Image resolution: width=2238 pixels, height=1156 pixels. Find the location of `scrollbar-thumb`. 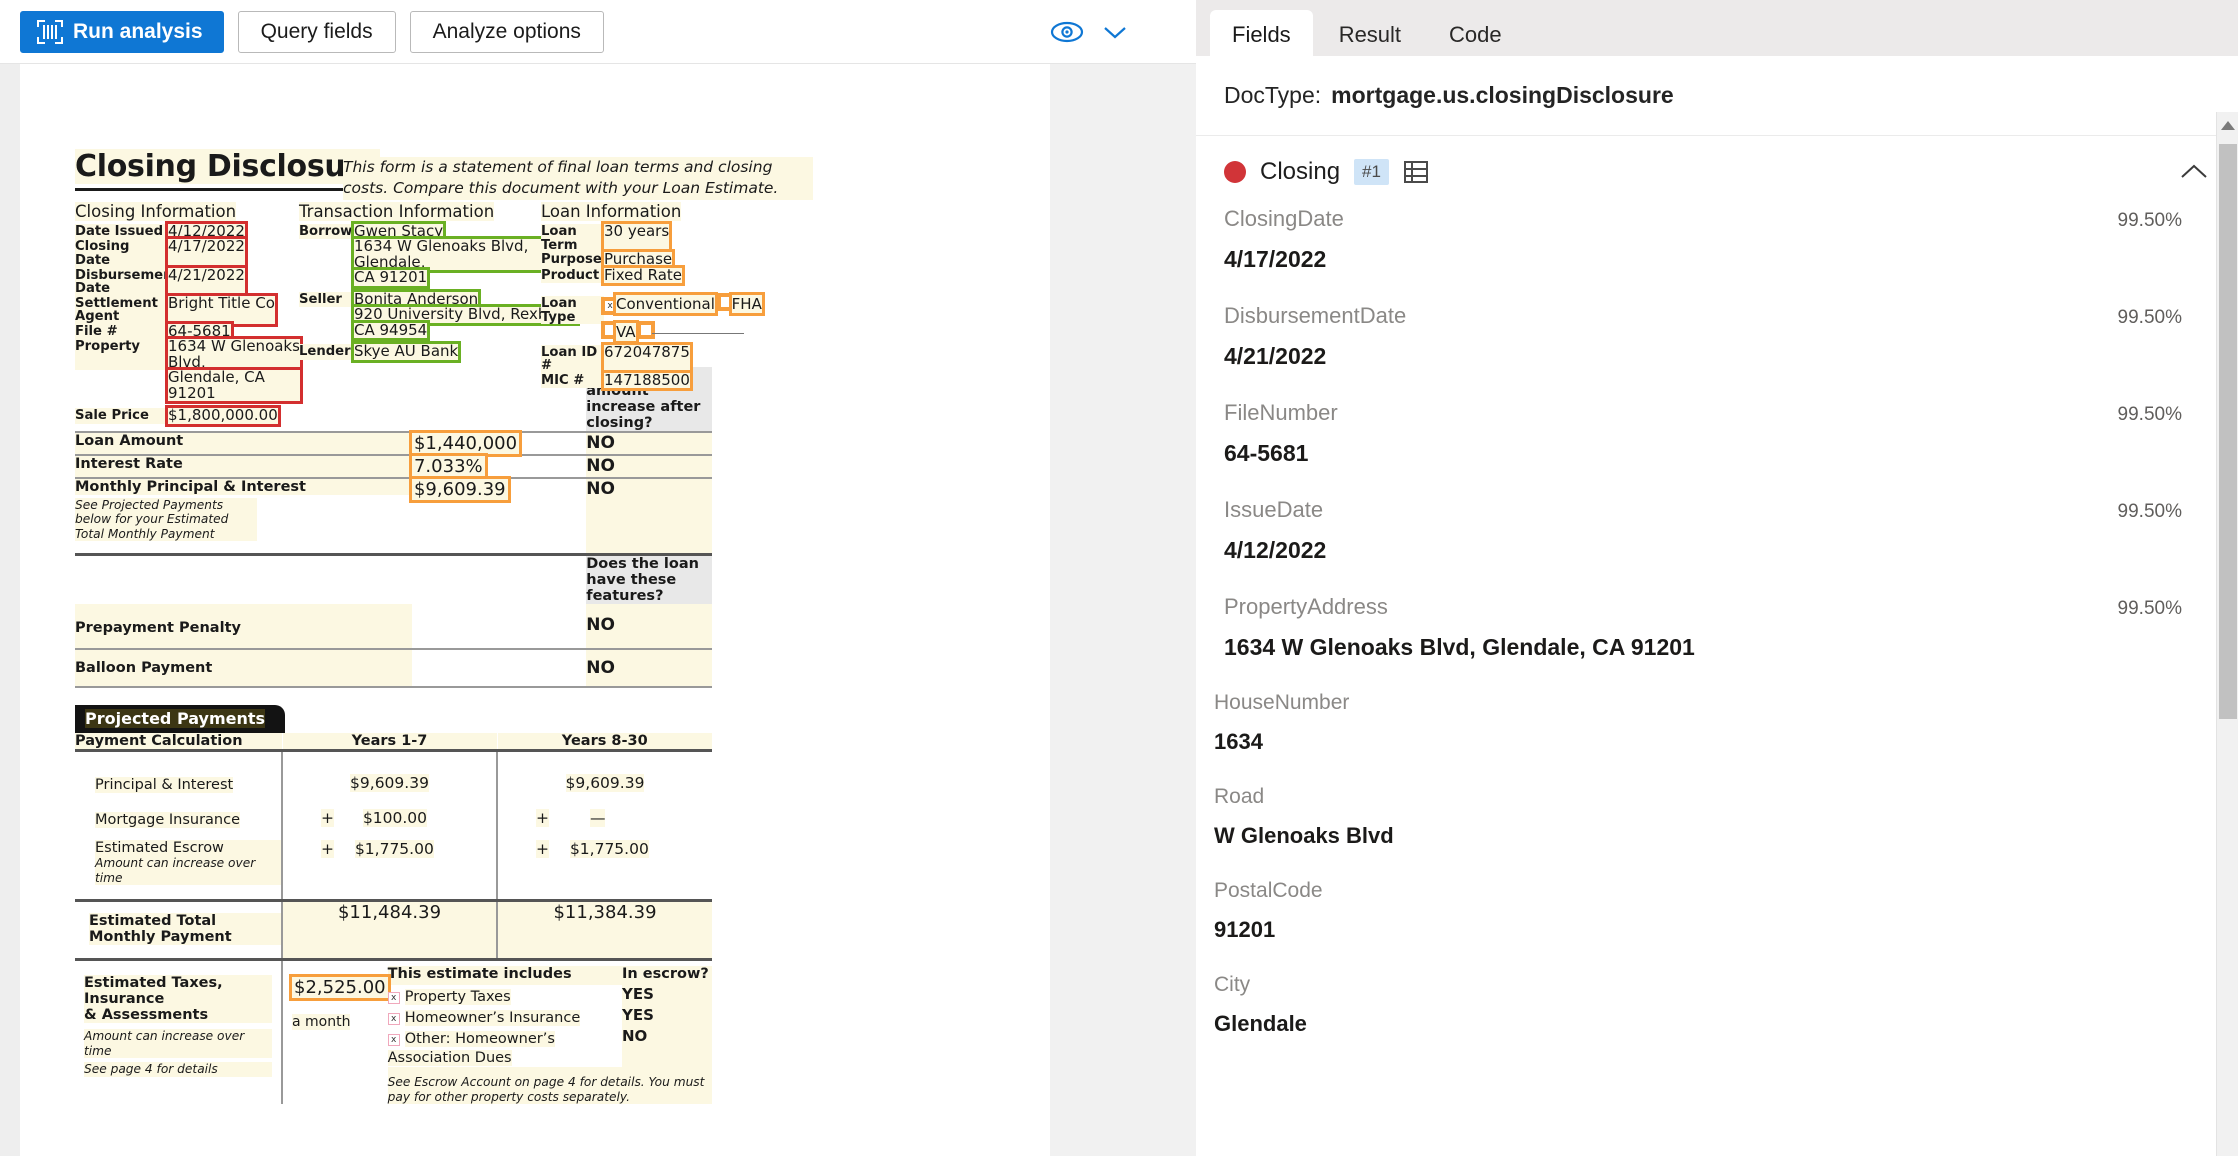

scrollbar-thumb is located at coordinates (2228, 431).